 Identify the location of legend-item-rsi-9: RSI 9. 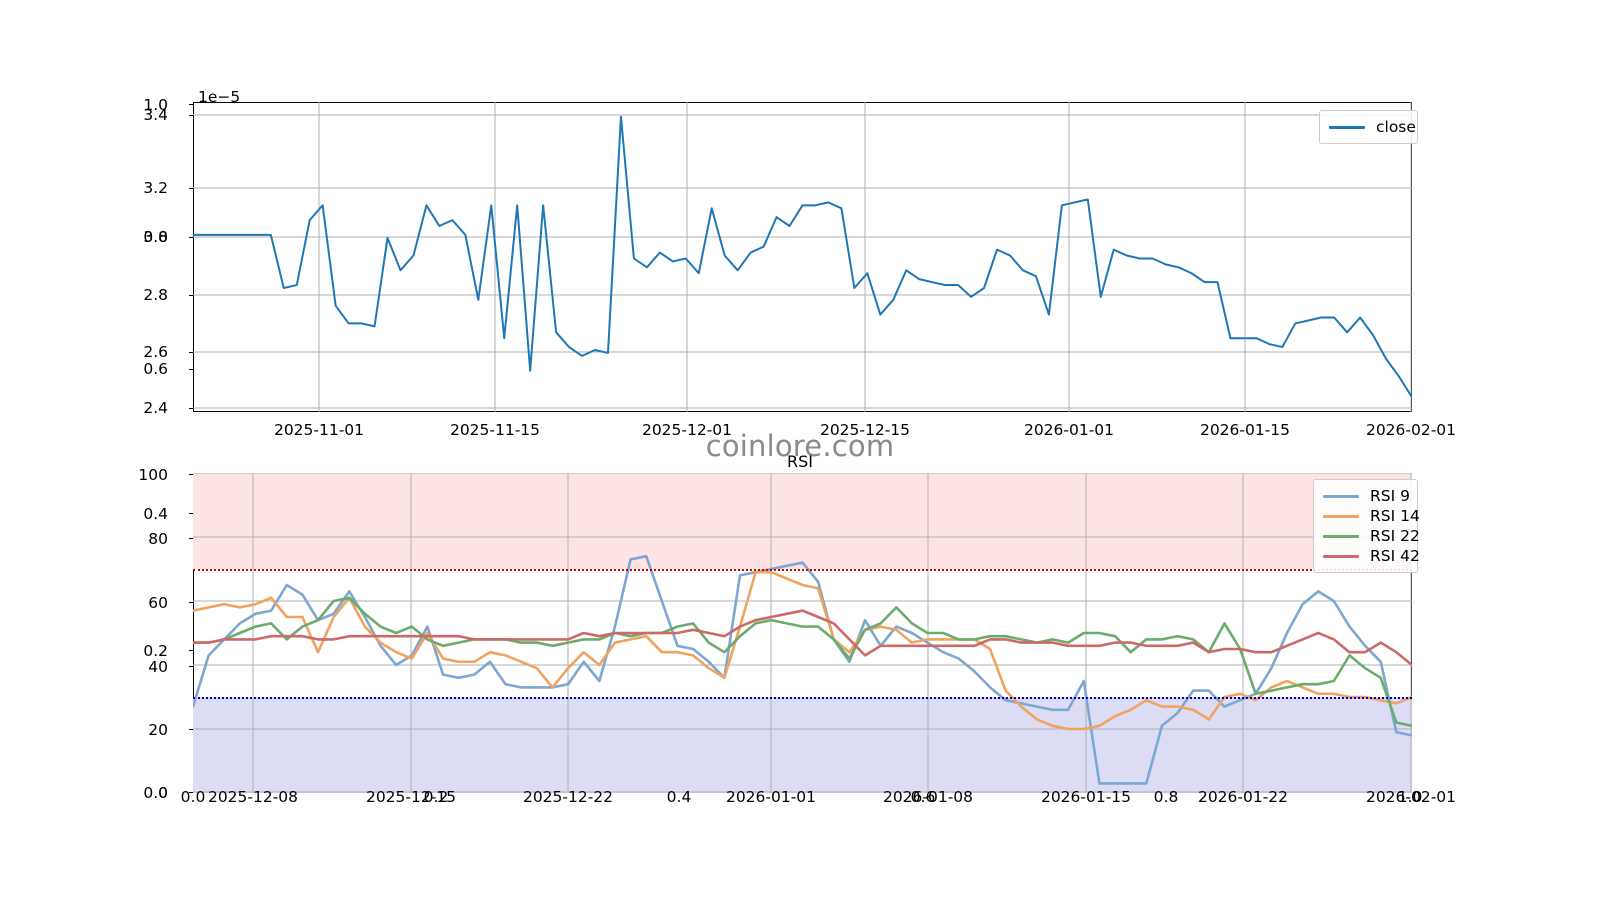
(1366, 496).